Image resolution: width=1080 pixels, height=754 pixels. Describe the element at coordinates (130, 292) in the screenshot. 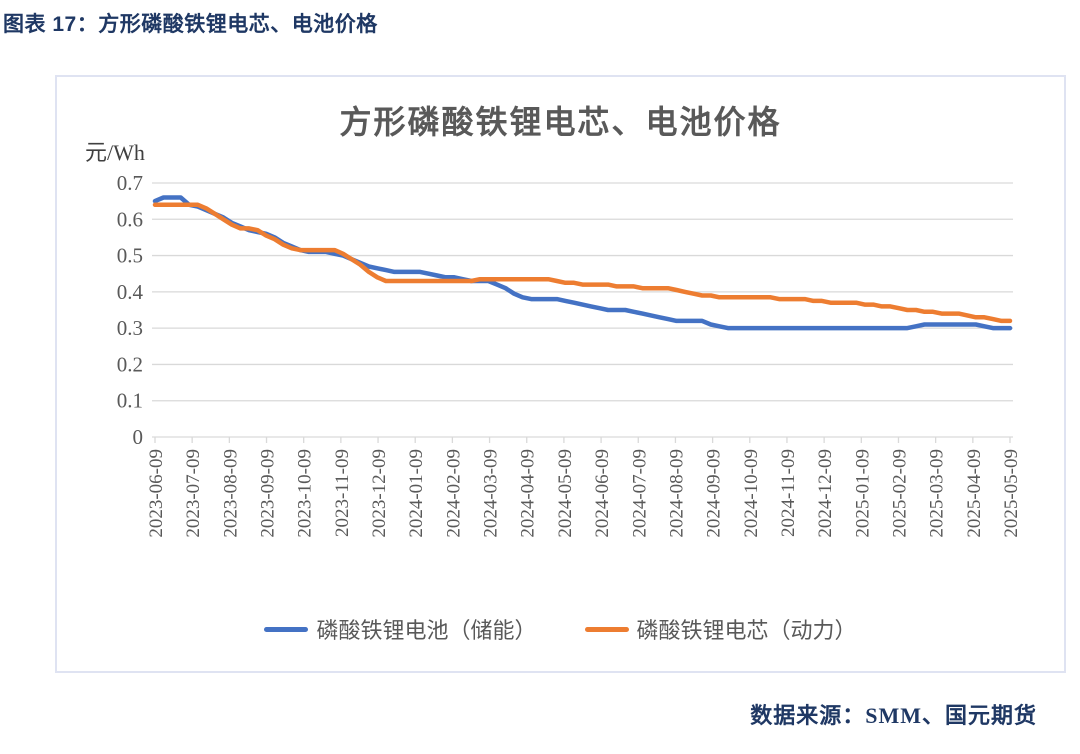

I see `y-tick-label: 0.4` at that location.